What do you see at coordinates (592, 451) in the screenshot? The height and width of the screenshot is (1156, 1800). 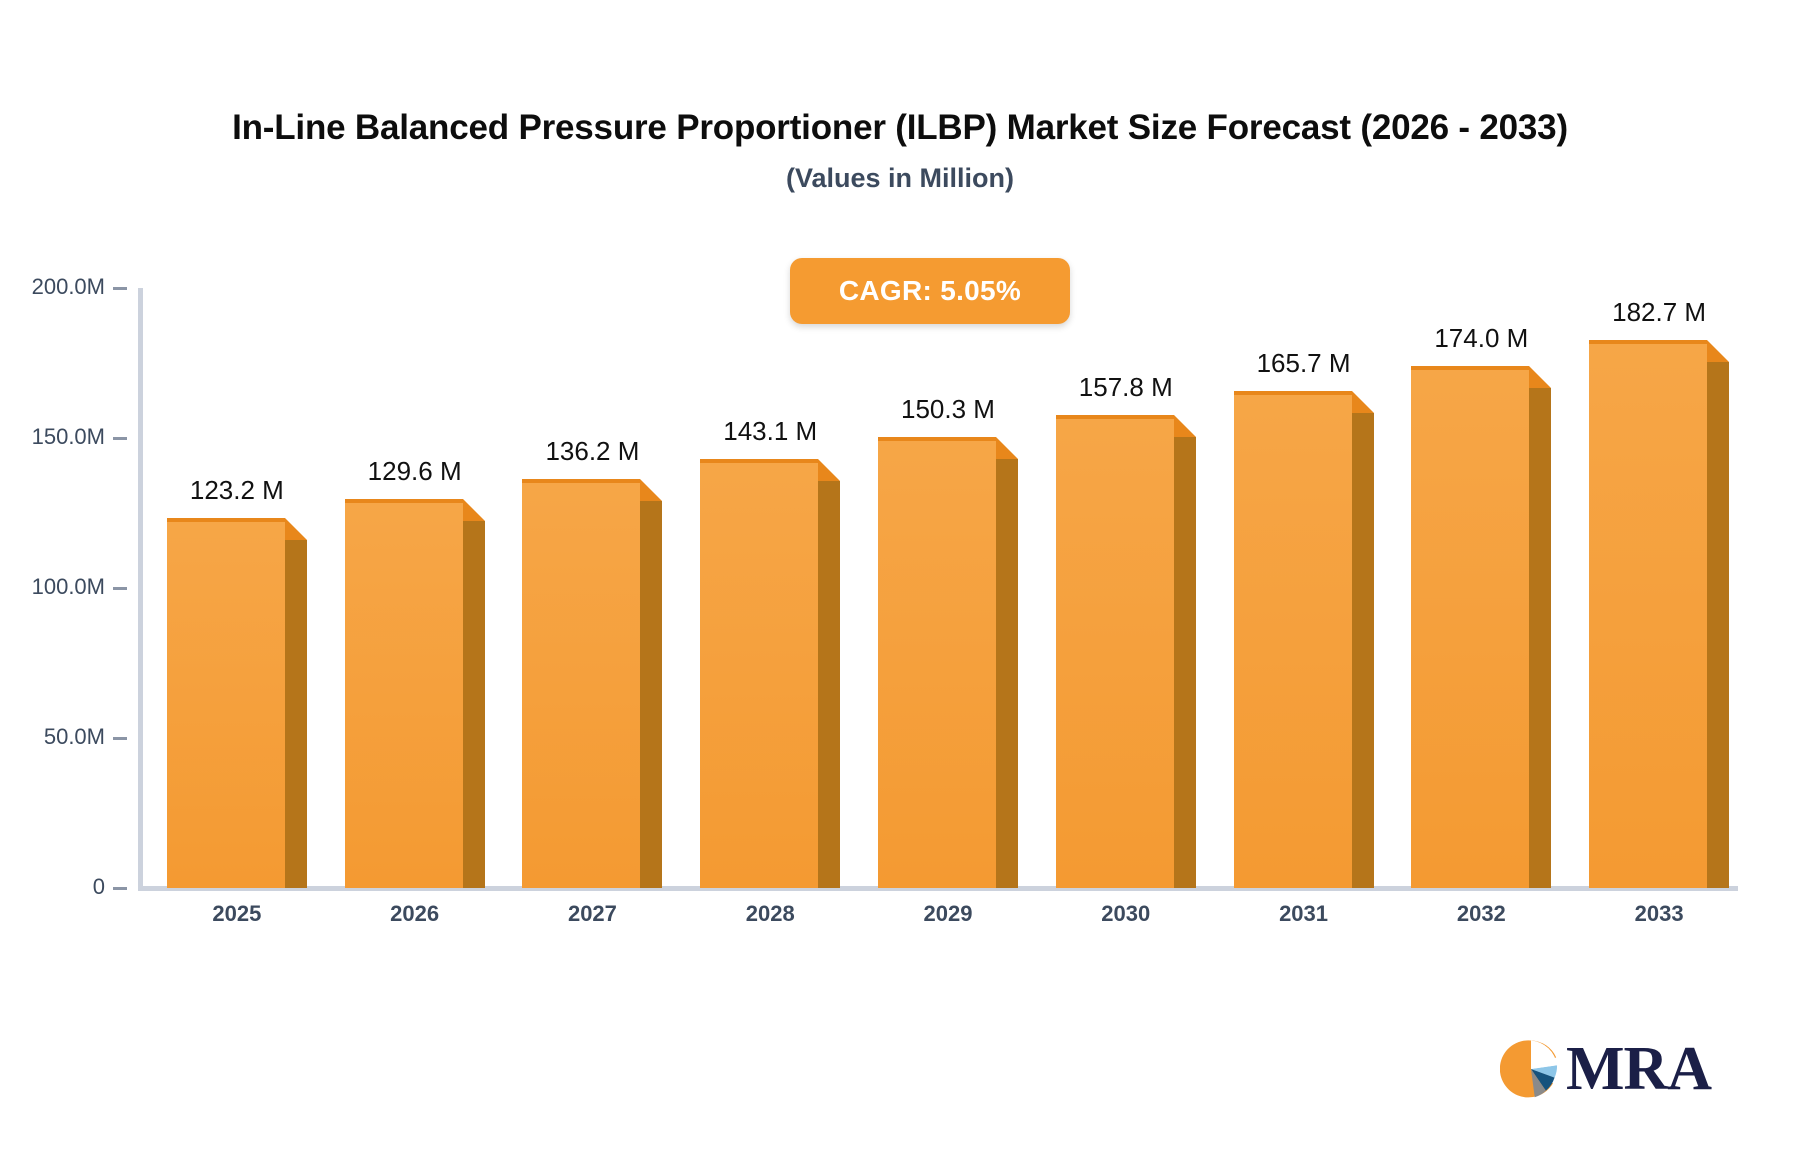 I see `bar-value-label: 136.2 M` at bounding box center [592, 451].